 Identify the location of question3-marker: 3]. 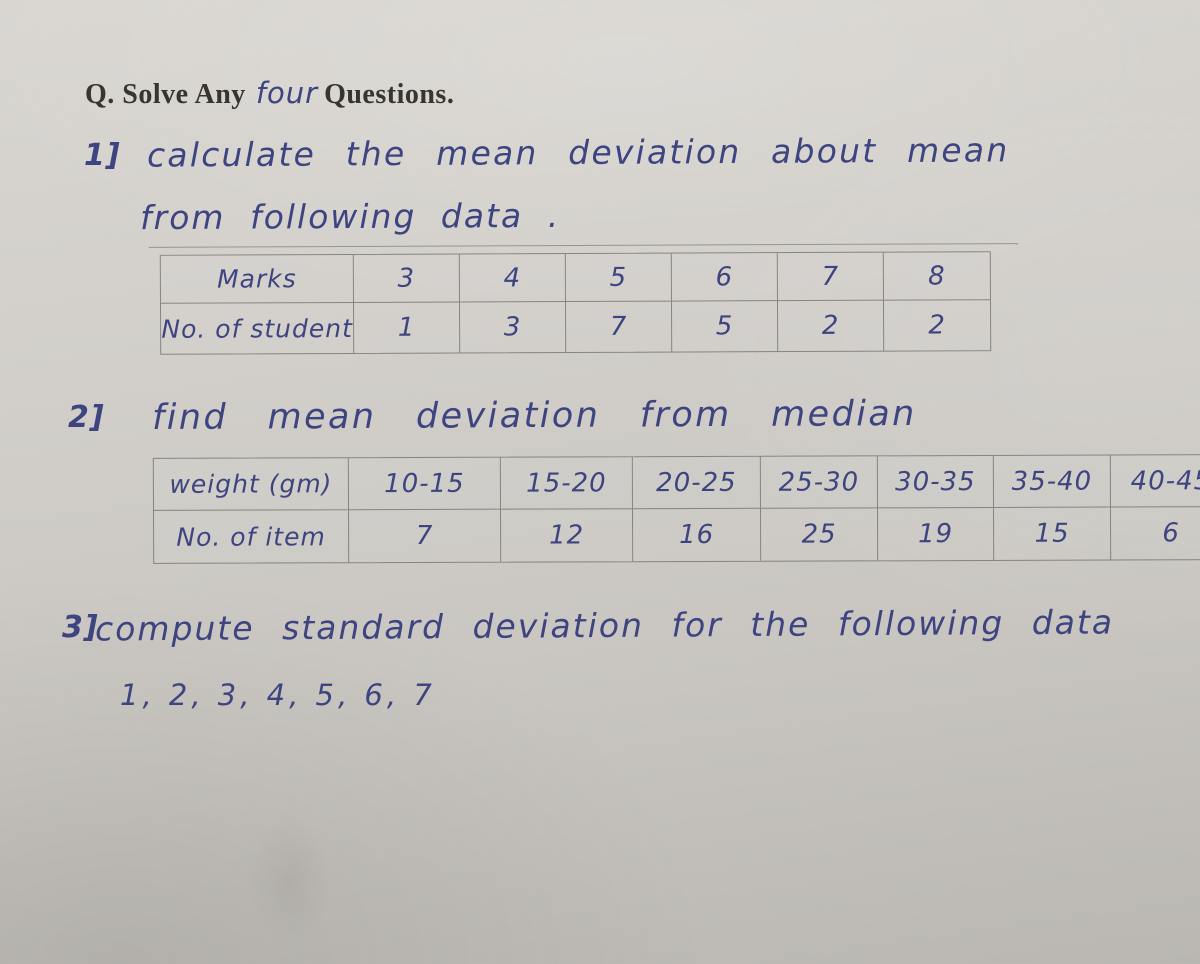
(80, 627).